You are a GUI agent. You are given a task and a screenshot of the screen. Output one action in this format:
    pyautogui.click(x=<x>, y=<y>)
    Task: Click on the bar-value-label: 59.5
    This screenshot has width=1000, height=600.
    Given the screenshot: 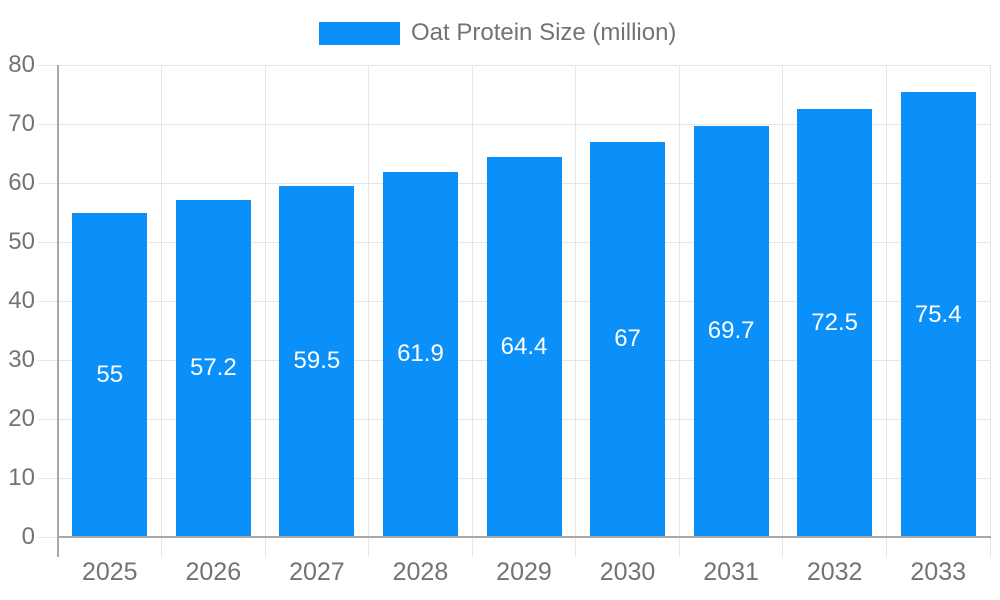 What is the action you would take?
    pyautogui.click(x=317, y=361)
    